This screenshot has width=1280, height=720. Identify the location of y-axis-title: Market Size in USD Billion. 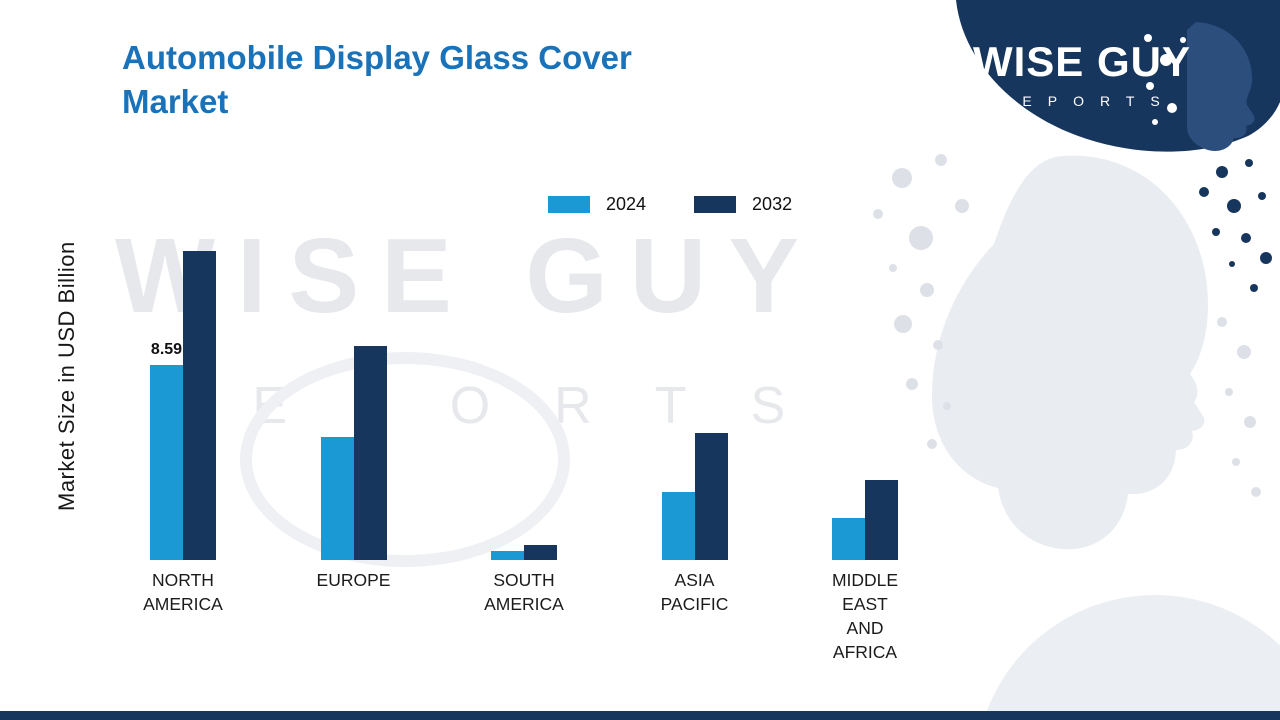
(66, 376).